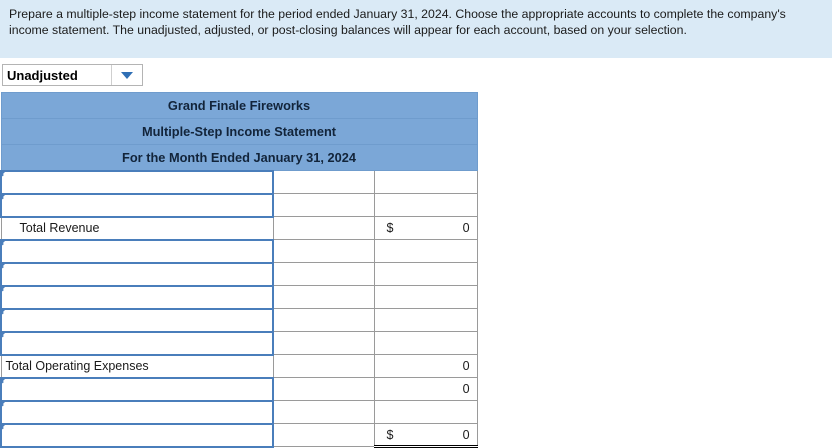  I want to click on statement-header-row: Multiple-Step Income Statement, so click(239, 131).